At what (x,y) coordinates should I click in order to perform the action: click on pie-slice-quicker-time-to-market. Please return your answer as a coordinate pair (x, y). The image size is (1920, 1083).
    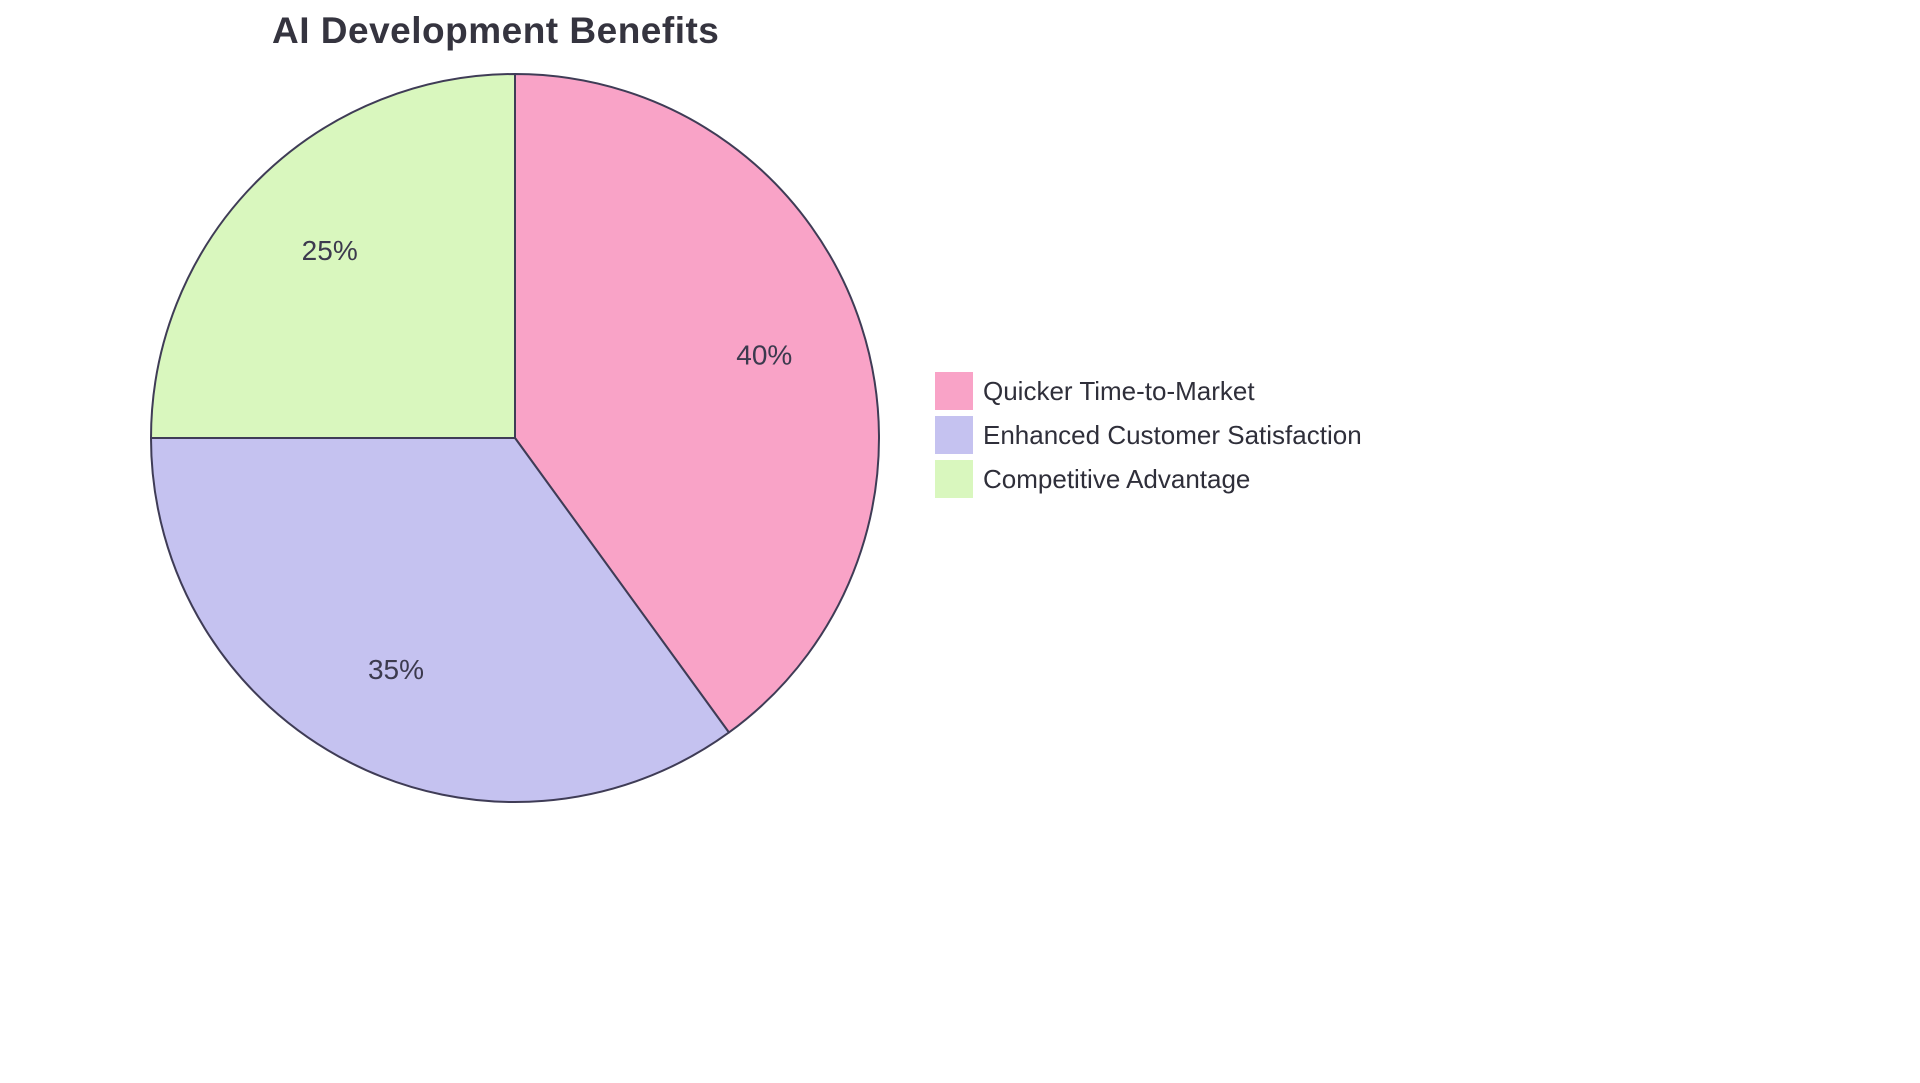
    Looking at the image, I should click on (697, 403).